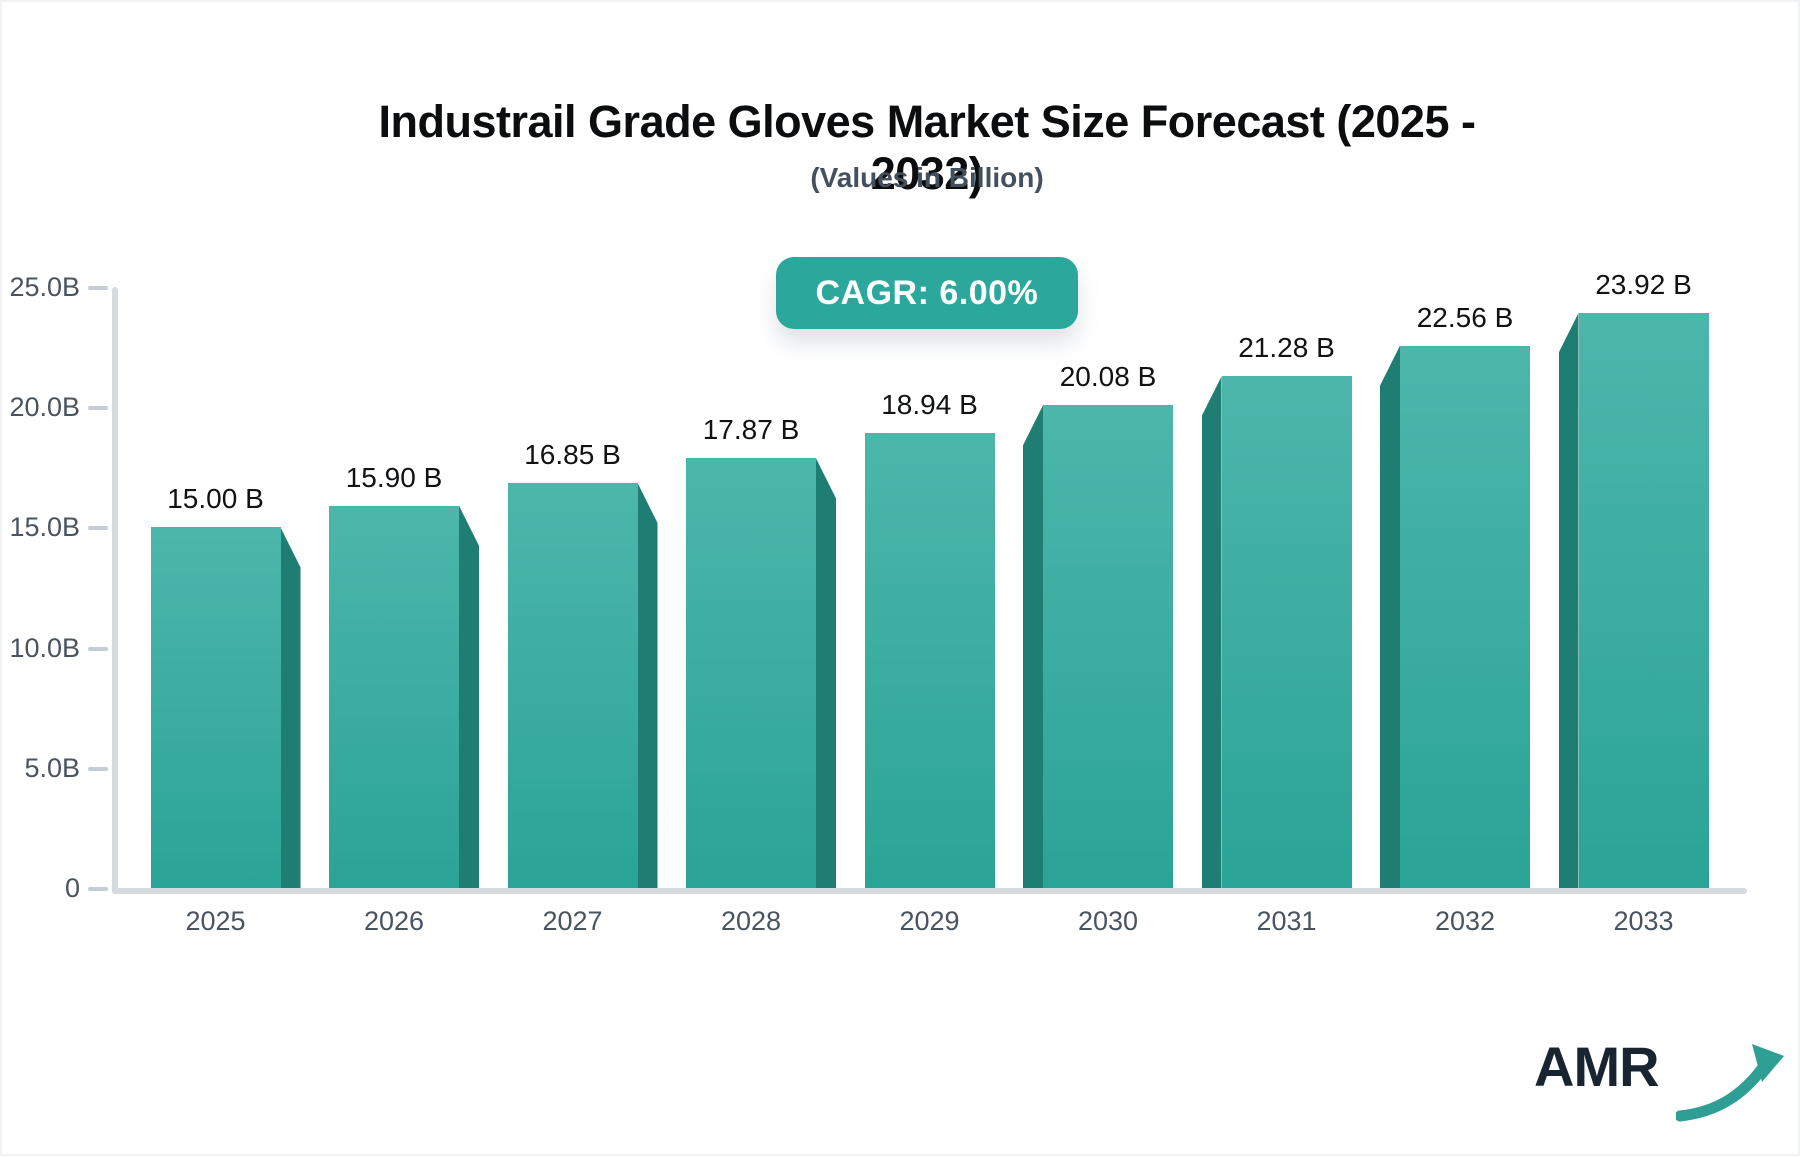 This screenshot has height=1158, width=1800. What do you see at coordinates (44, 647) in the screenshot?
I see `y-tick-label: 10.0B` at bounding box center [44, 647].